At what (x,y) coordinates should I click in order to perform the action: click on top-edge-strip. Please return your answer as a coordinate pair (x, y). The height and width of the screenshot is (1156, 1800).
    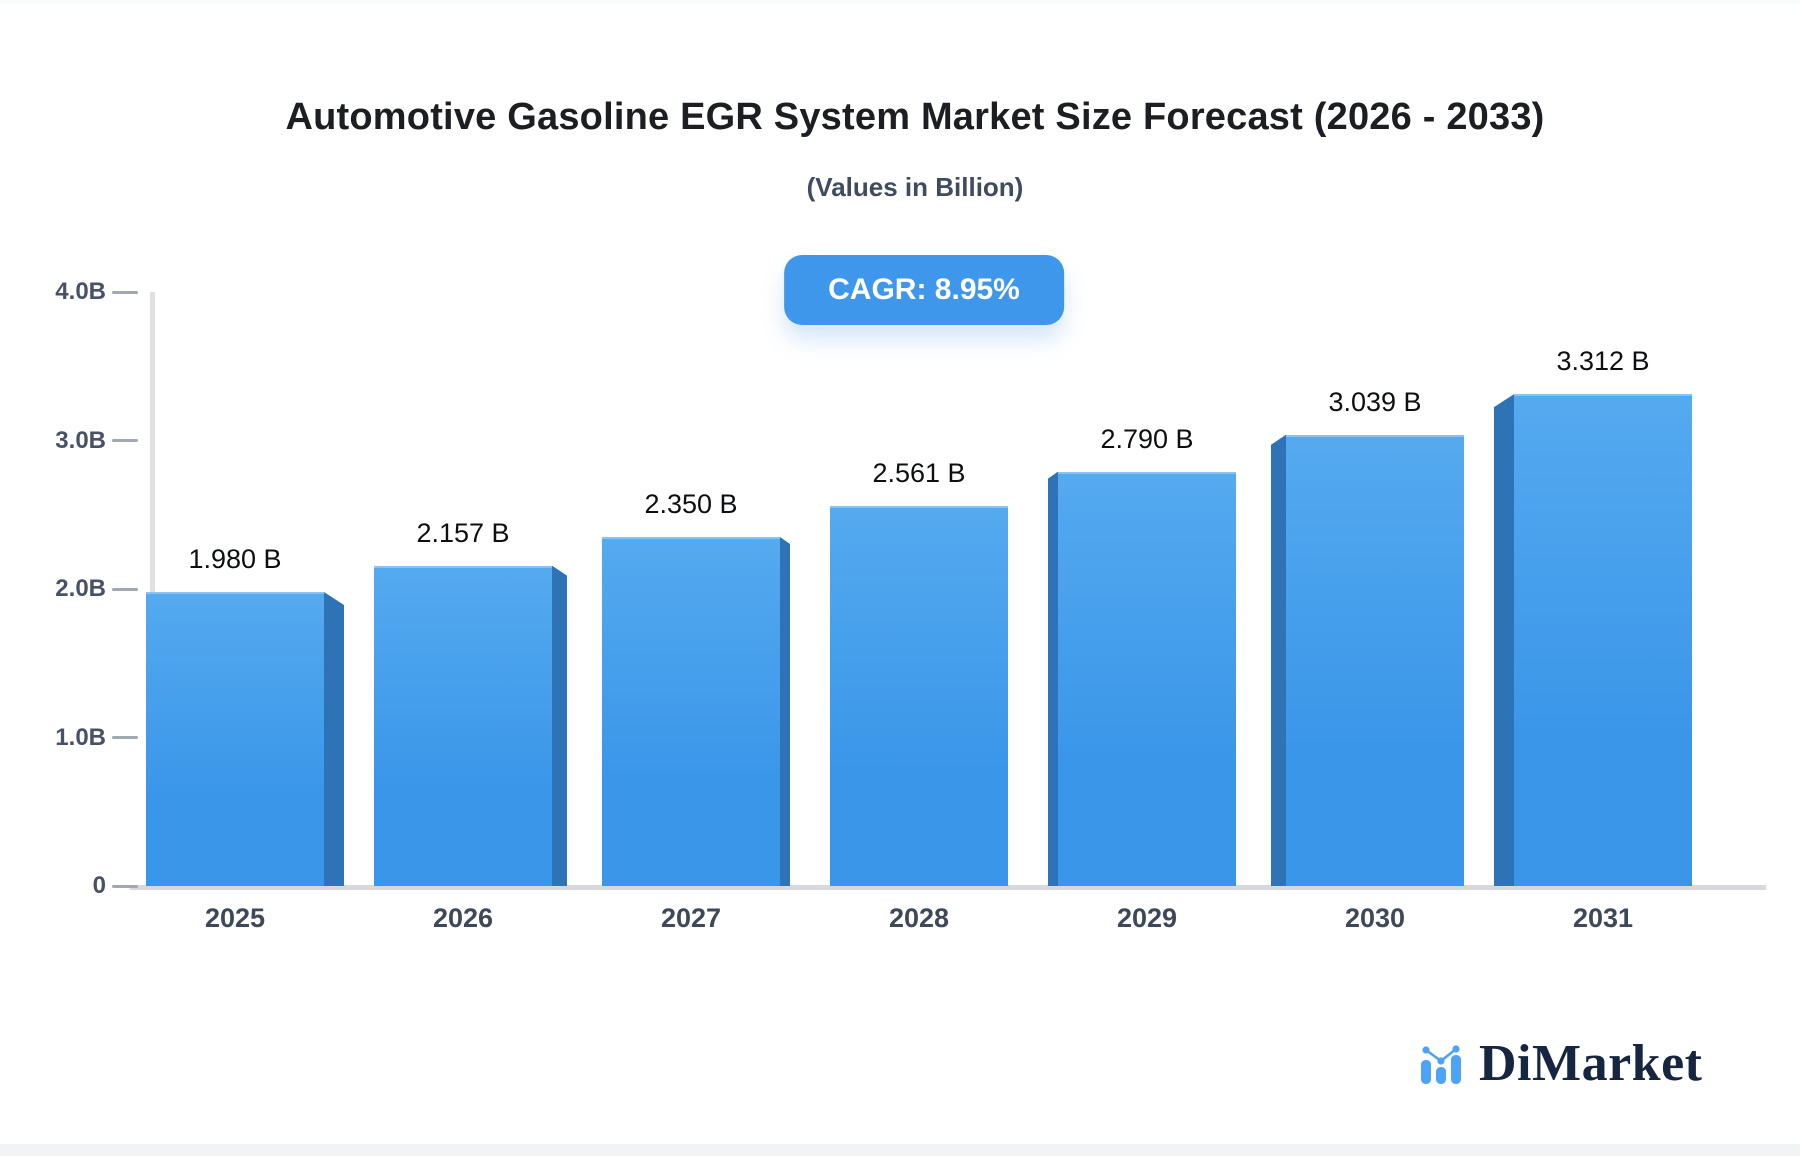
    Looking at the image, I should click on (900, 2).